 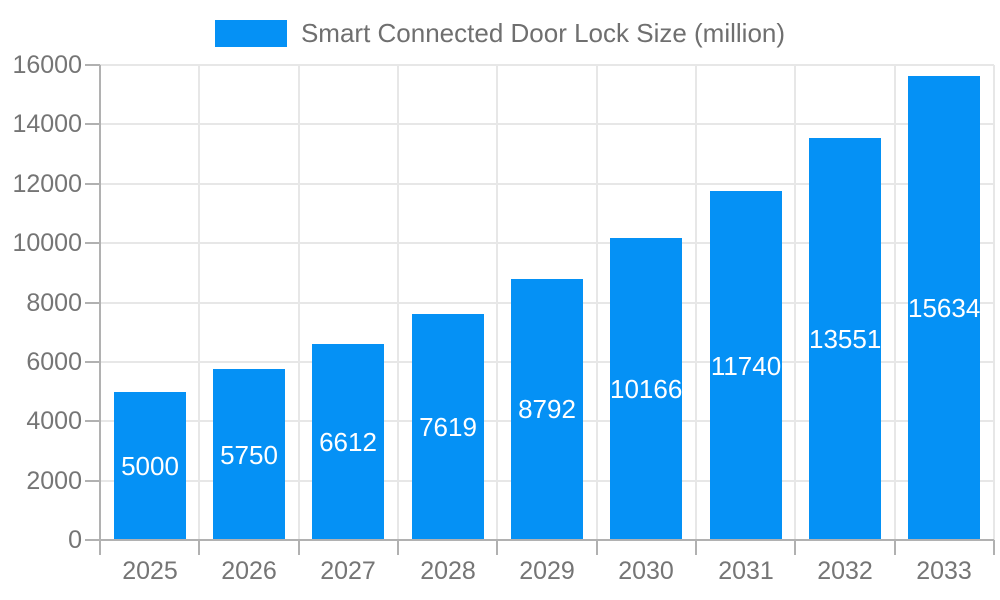 I want to click on y-axis-line, so click(x=100, y=302).